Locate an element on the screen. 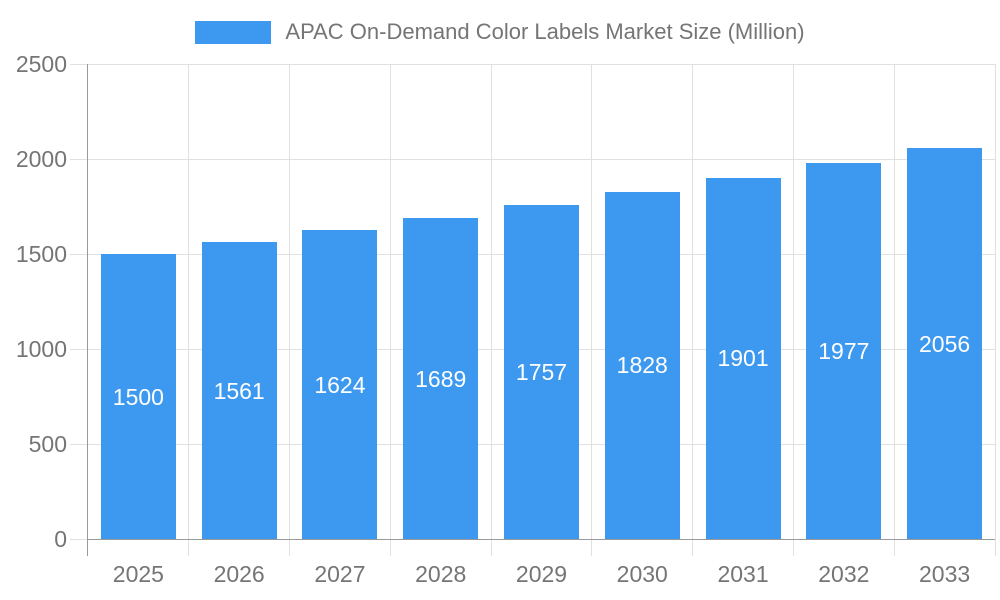 Image resolution: width=1000 pixels, height=600 pixels. x-axis-label: 2031 is located at coordinates (743, 574).